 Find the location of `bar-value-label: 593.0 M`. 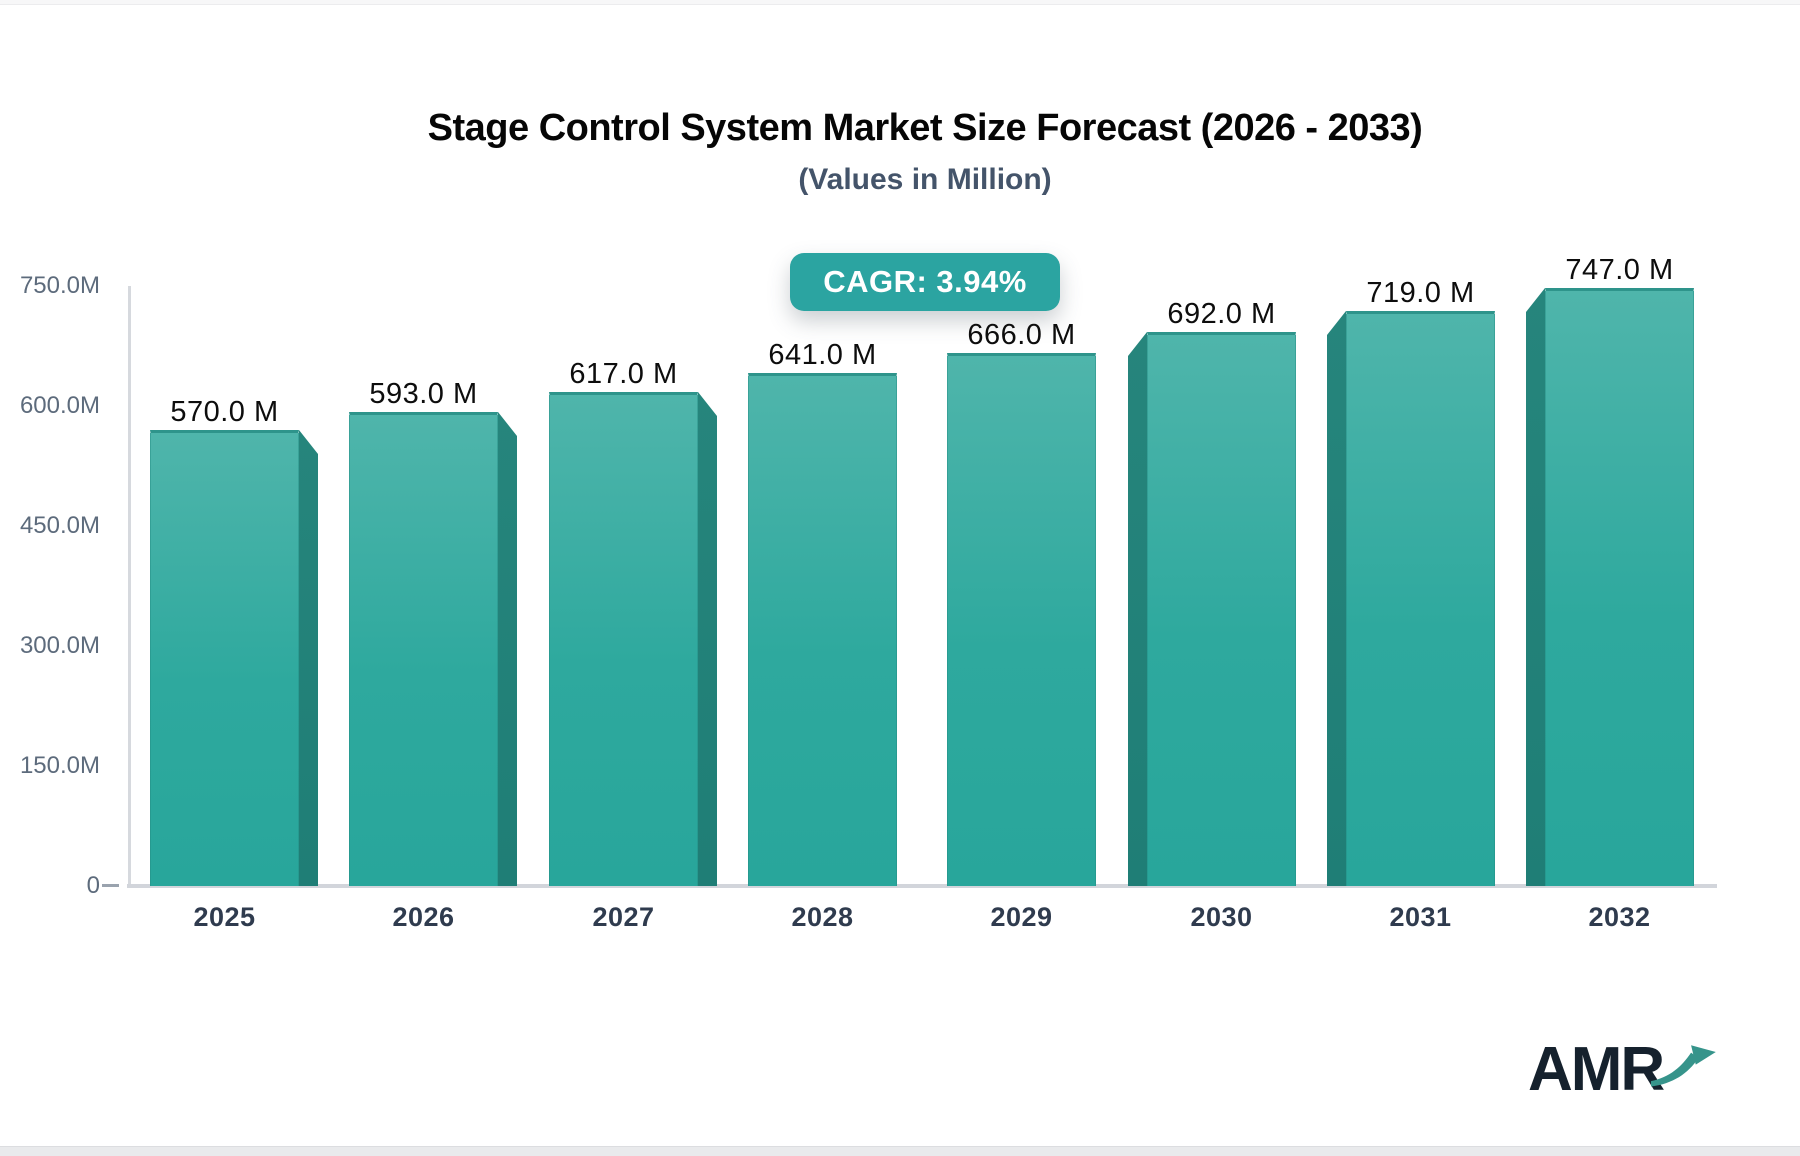

bar-value-label: 593.0 M is located at coordinates (423, 394).